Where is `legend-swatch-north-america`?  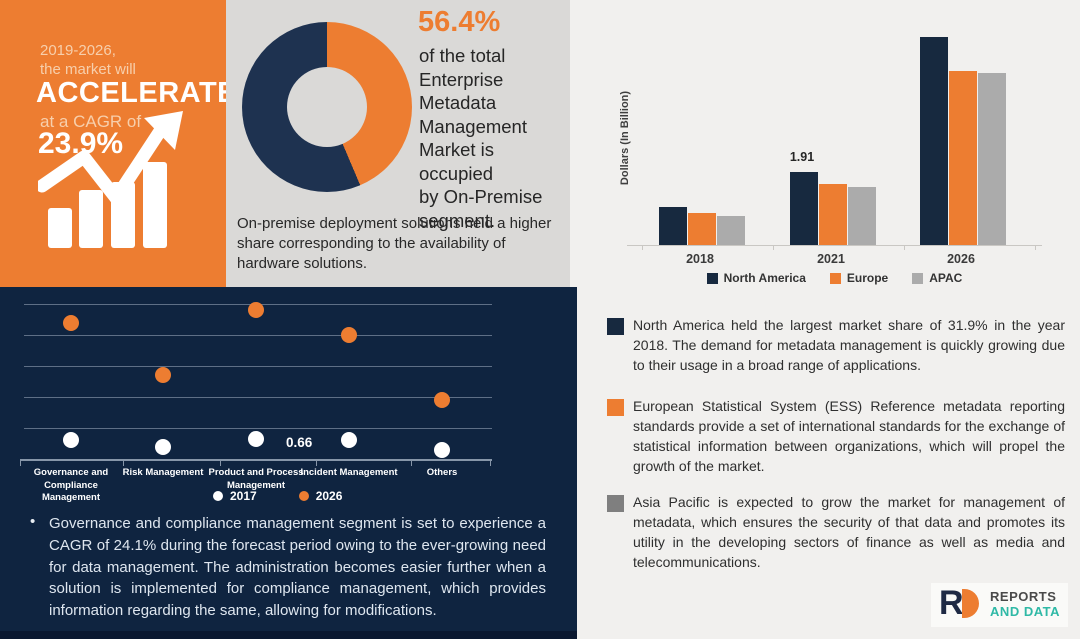
legend-swatch-north-america is located at coordinates (712, 278).